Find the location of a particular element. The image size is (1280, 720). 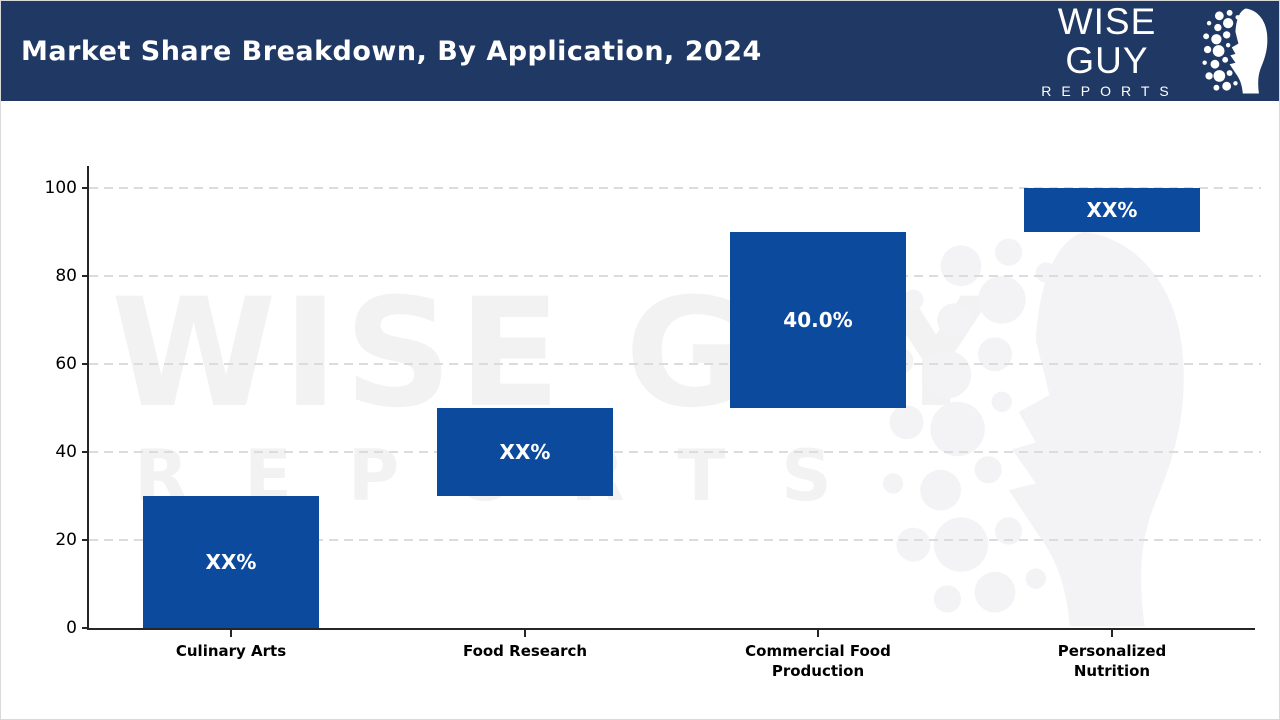

bar-personalized-nutrition is located at coordinates (1112, 210).